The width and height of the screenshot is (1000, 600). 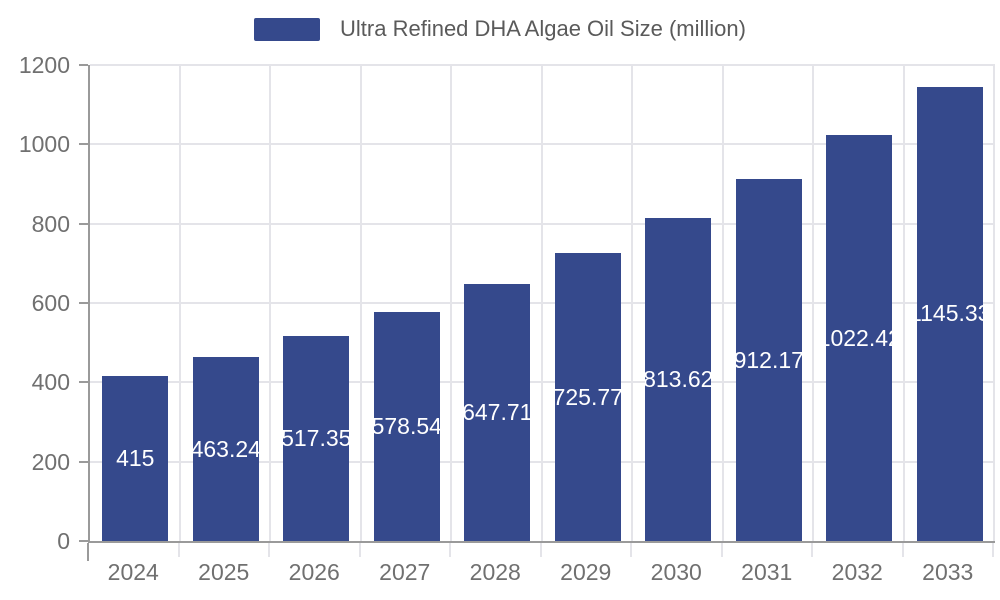 I want to click on y-axis-tick-label: 800, so click(x=50, y=223).